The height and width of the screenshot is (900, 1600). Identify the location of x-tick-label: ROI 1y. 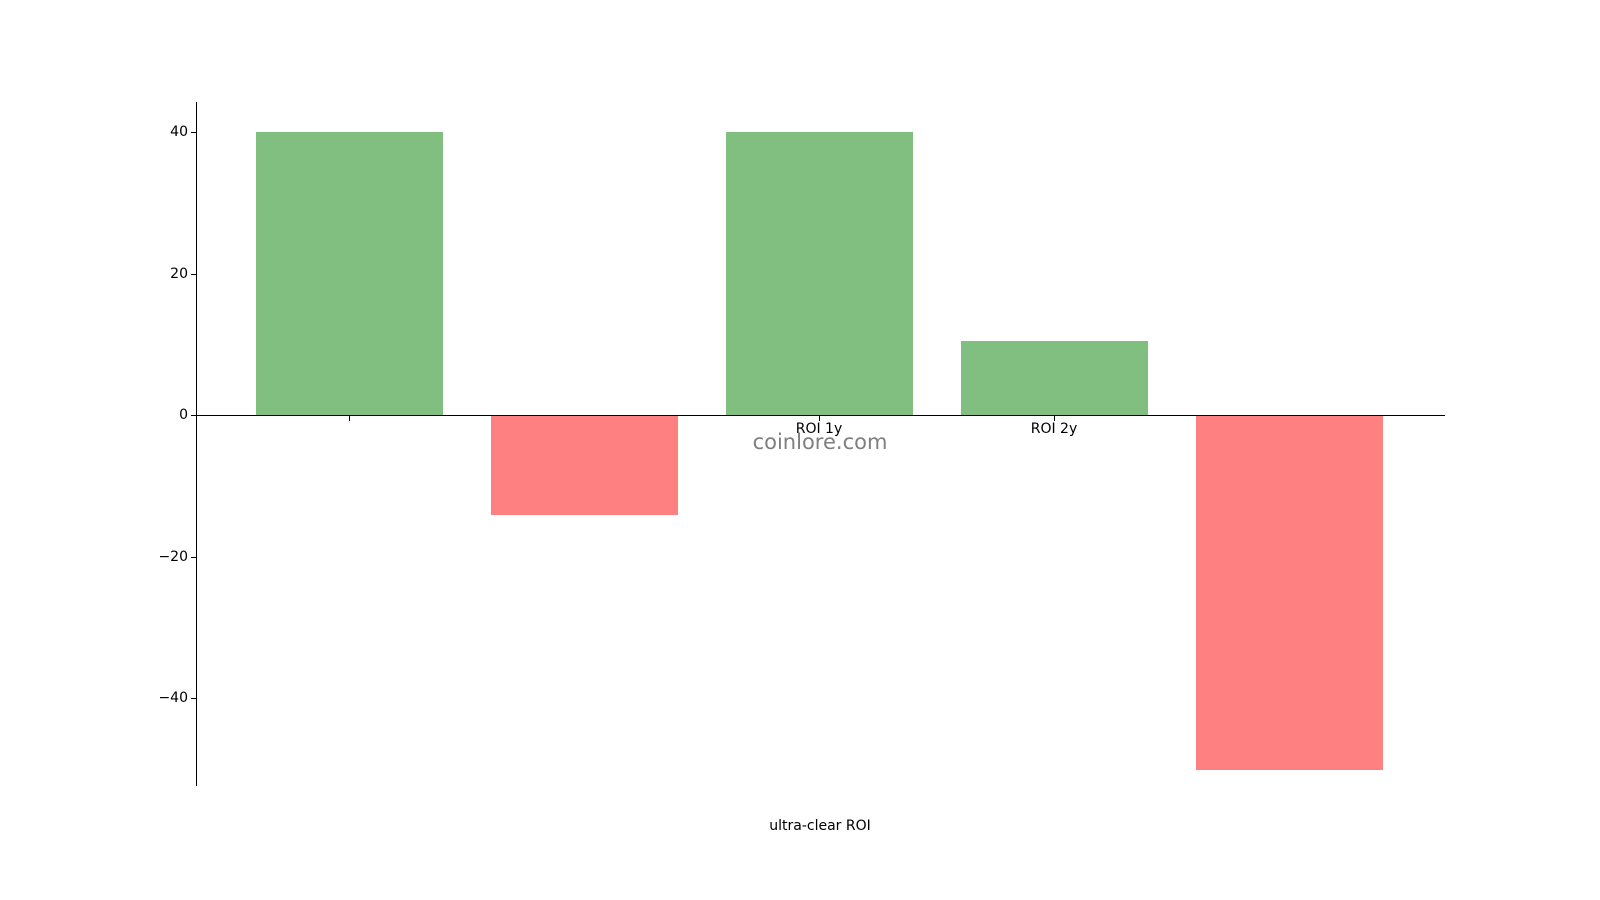
(819, 429).